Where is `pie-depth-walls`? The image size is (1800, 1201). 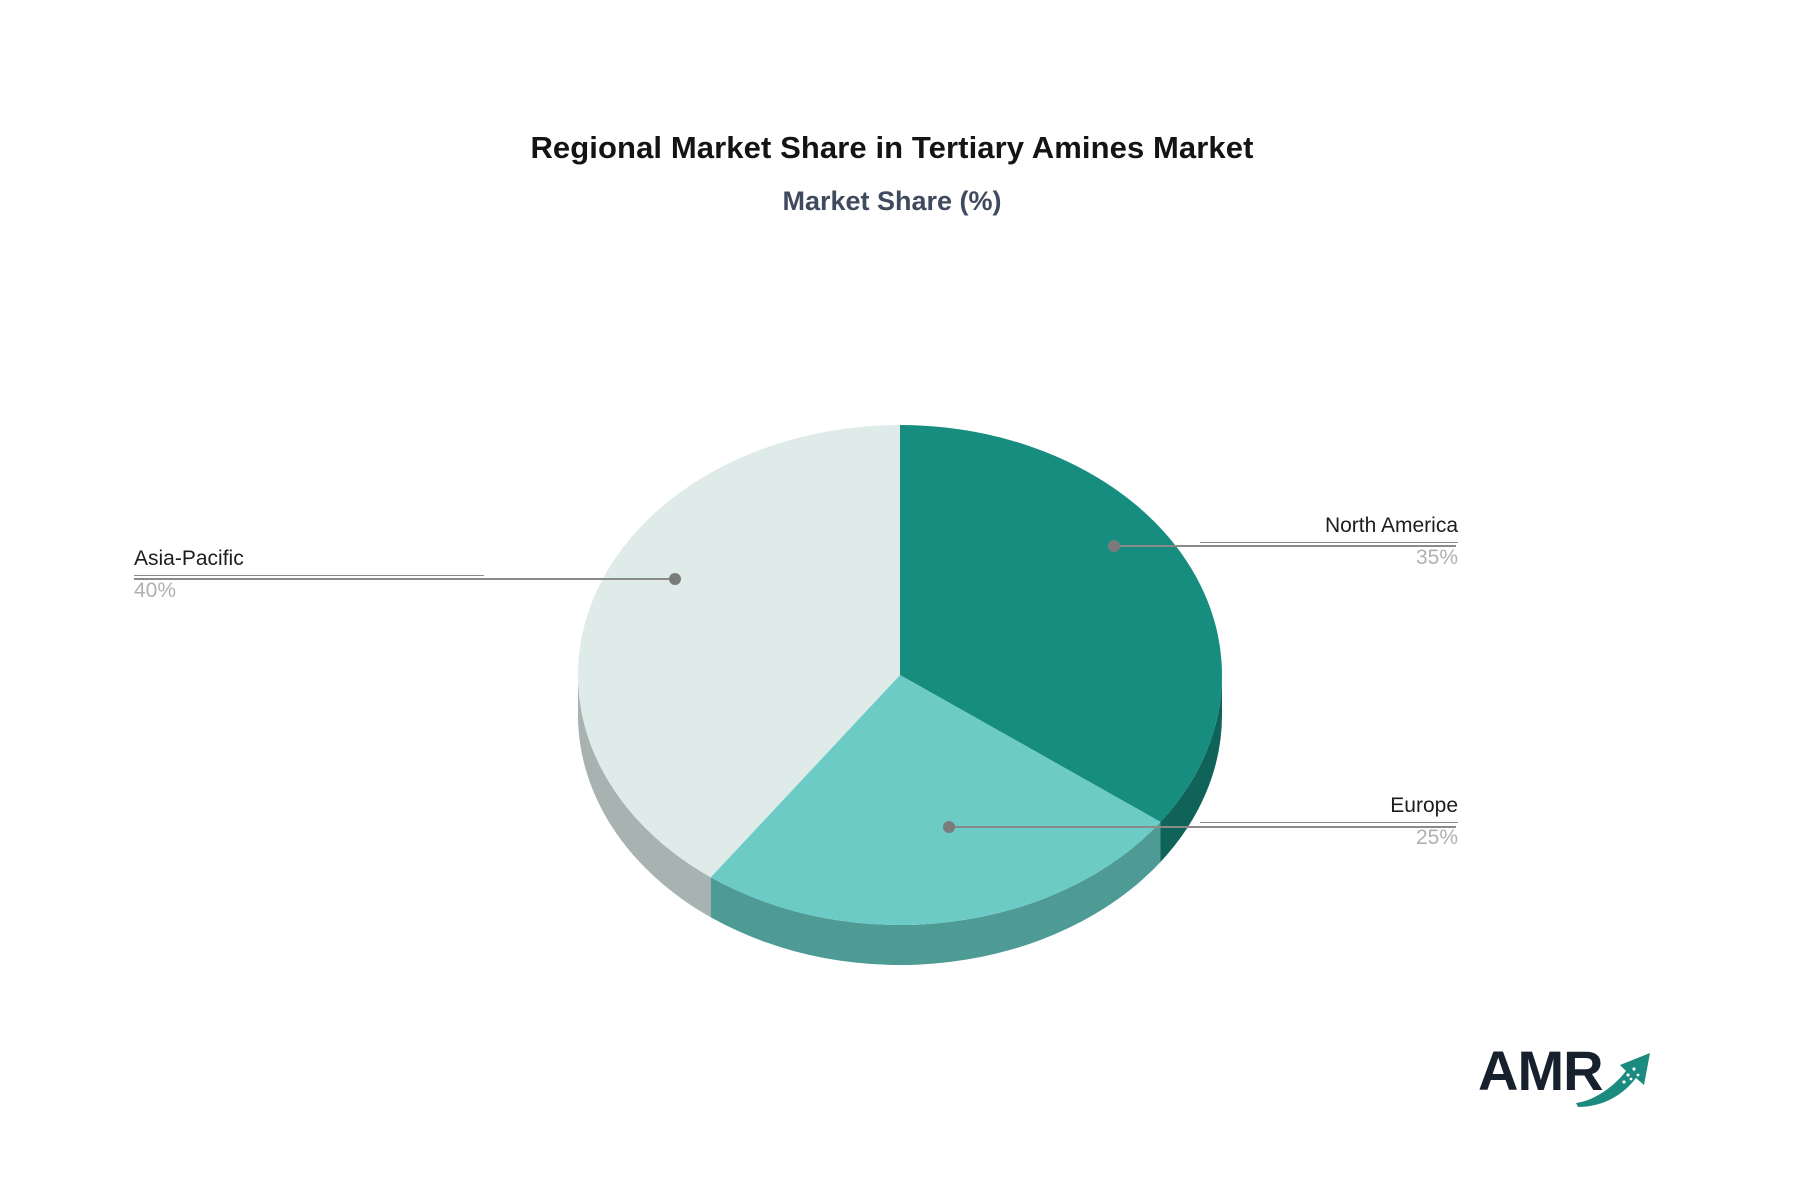
pie-depth-walls is located at coordinates (900, 820).